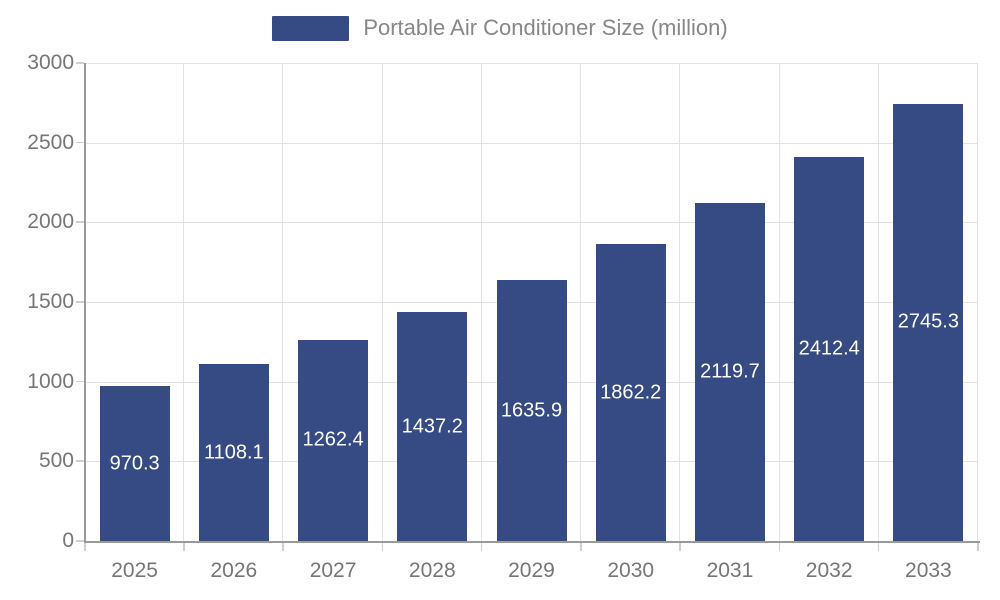  I want to click on x-axis-label-2032: 2032, so click(829, 570).